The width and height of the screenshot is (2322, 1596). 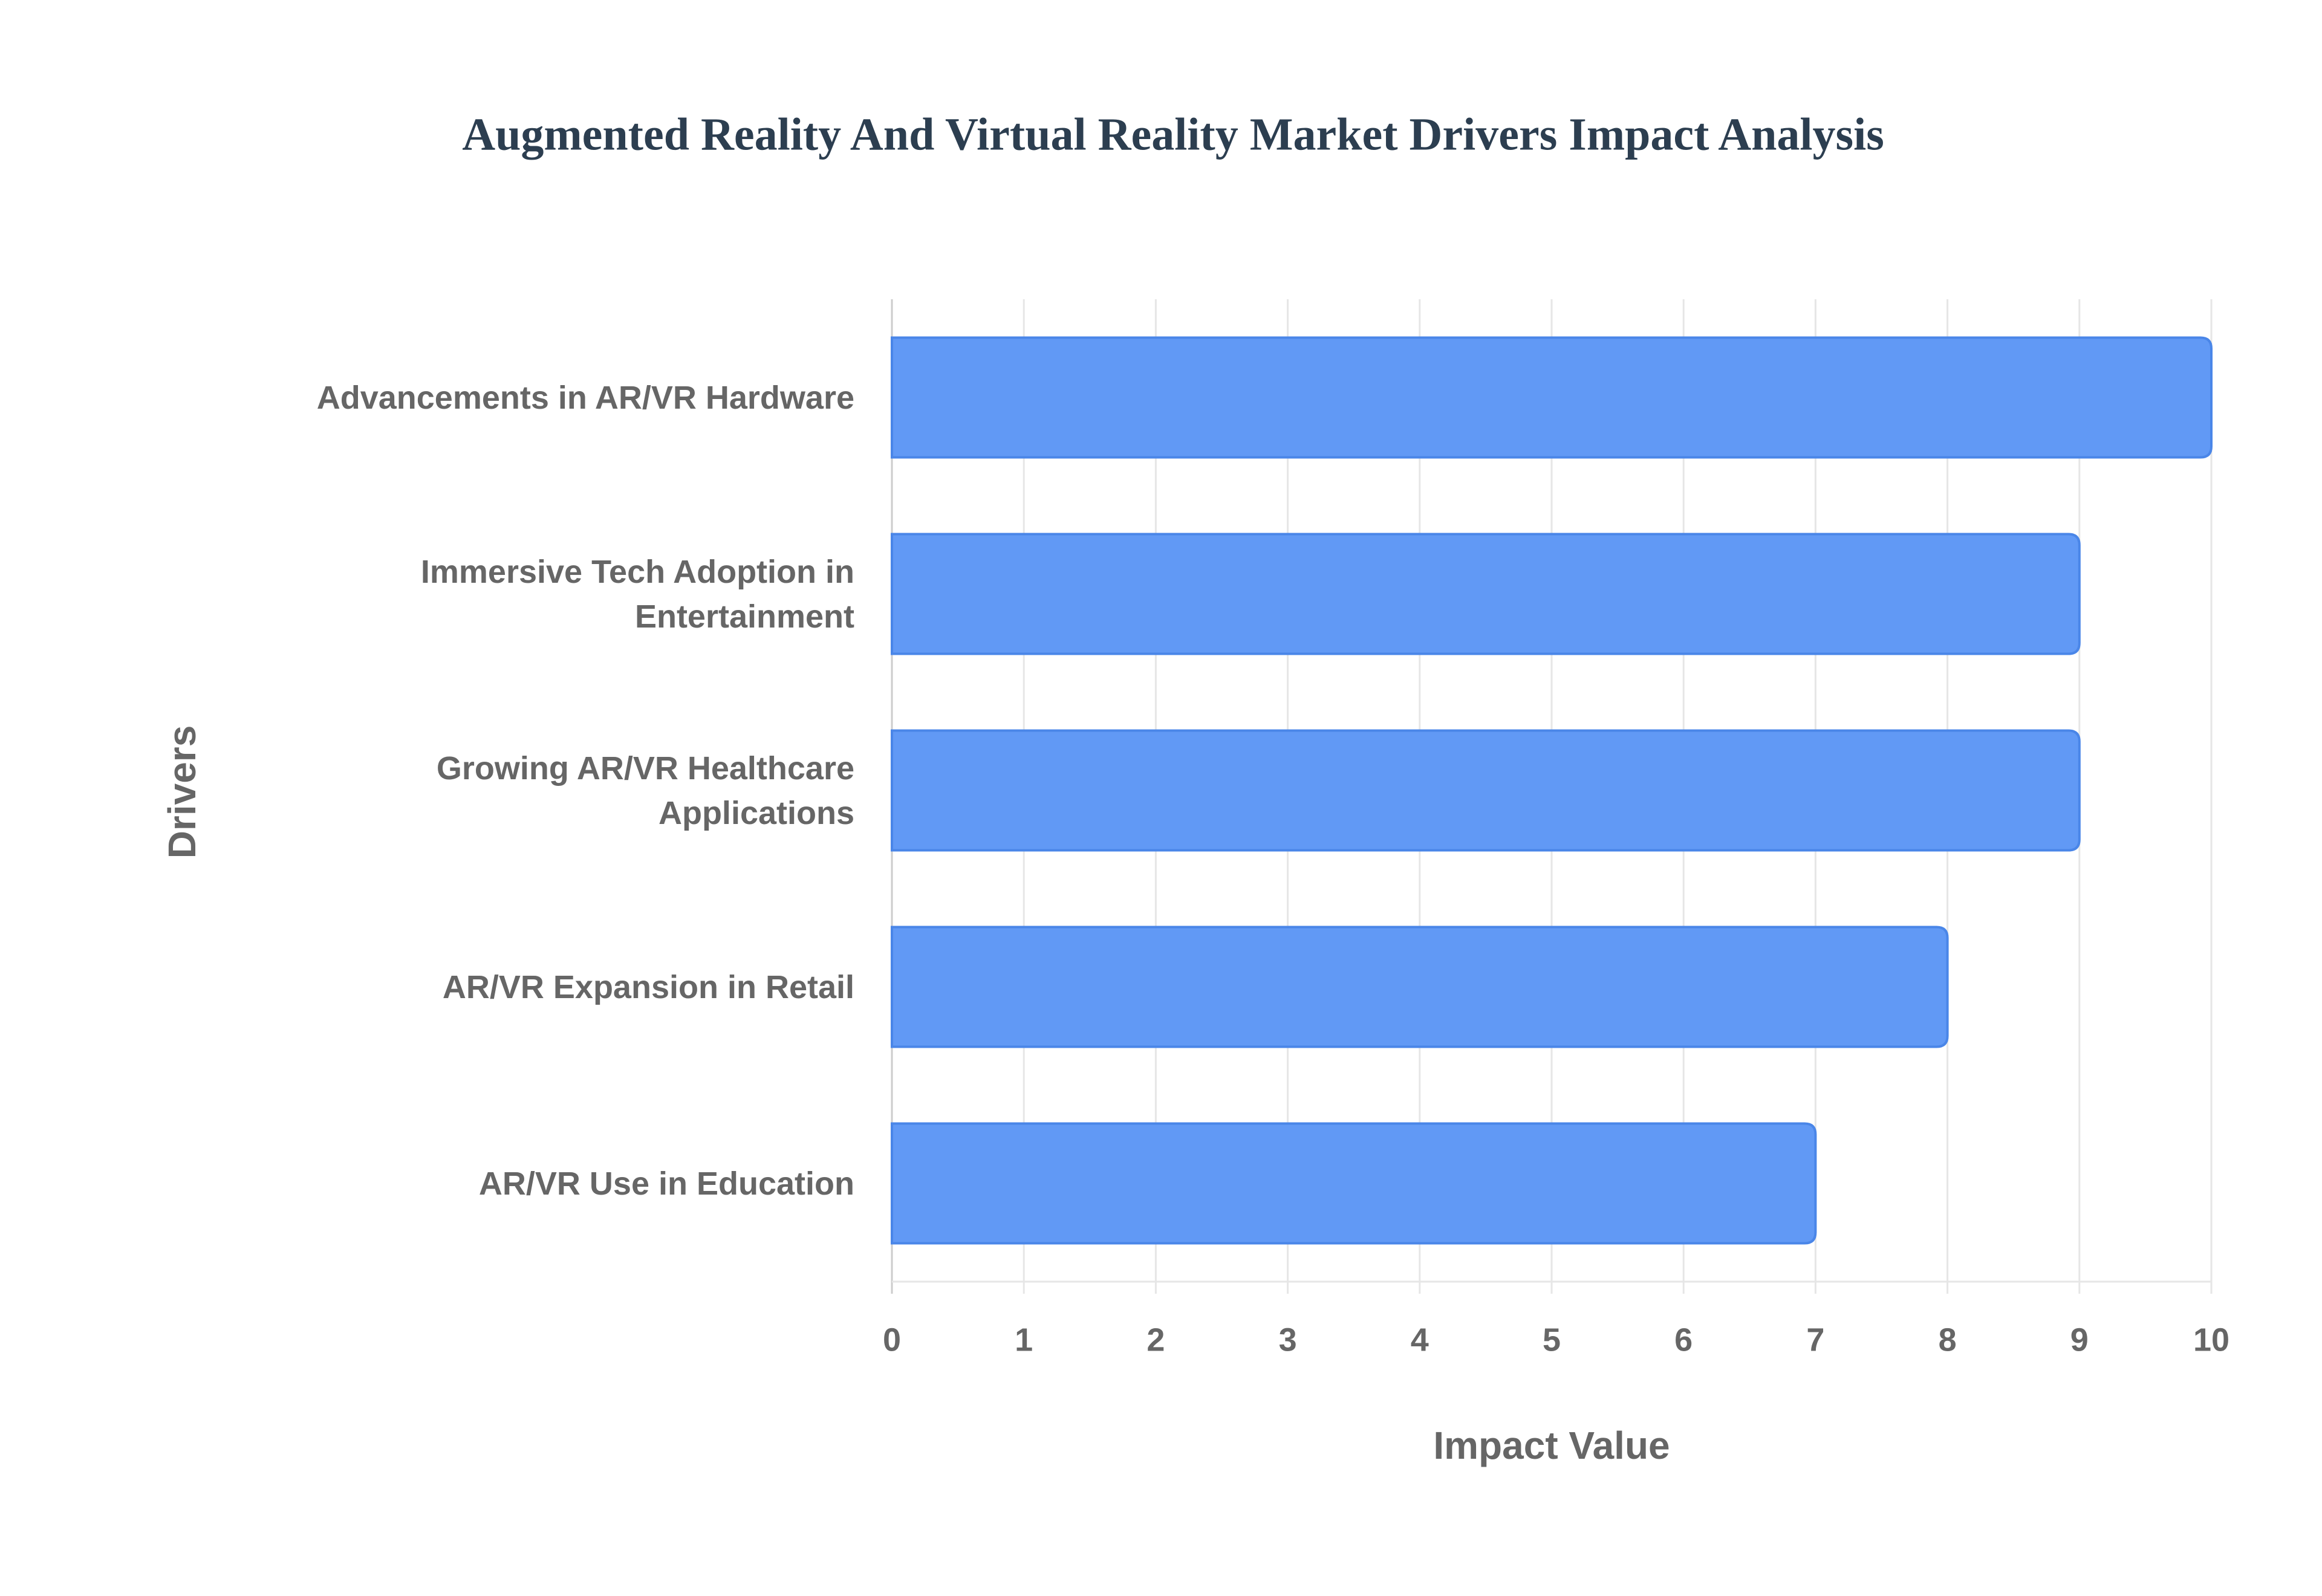 What do you see at coordinates (648, 986) in the screenshot?
I see `y-tick-label: AR/VR Expansion in Retail` at bounding box center [648, 986].